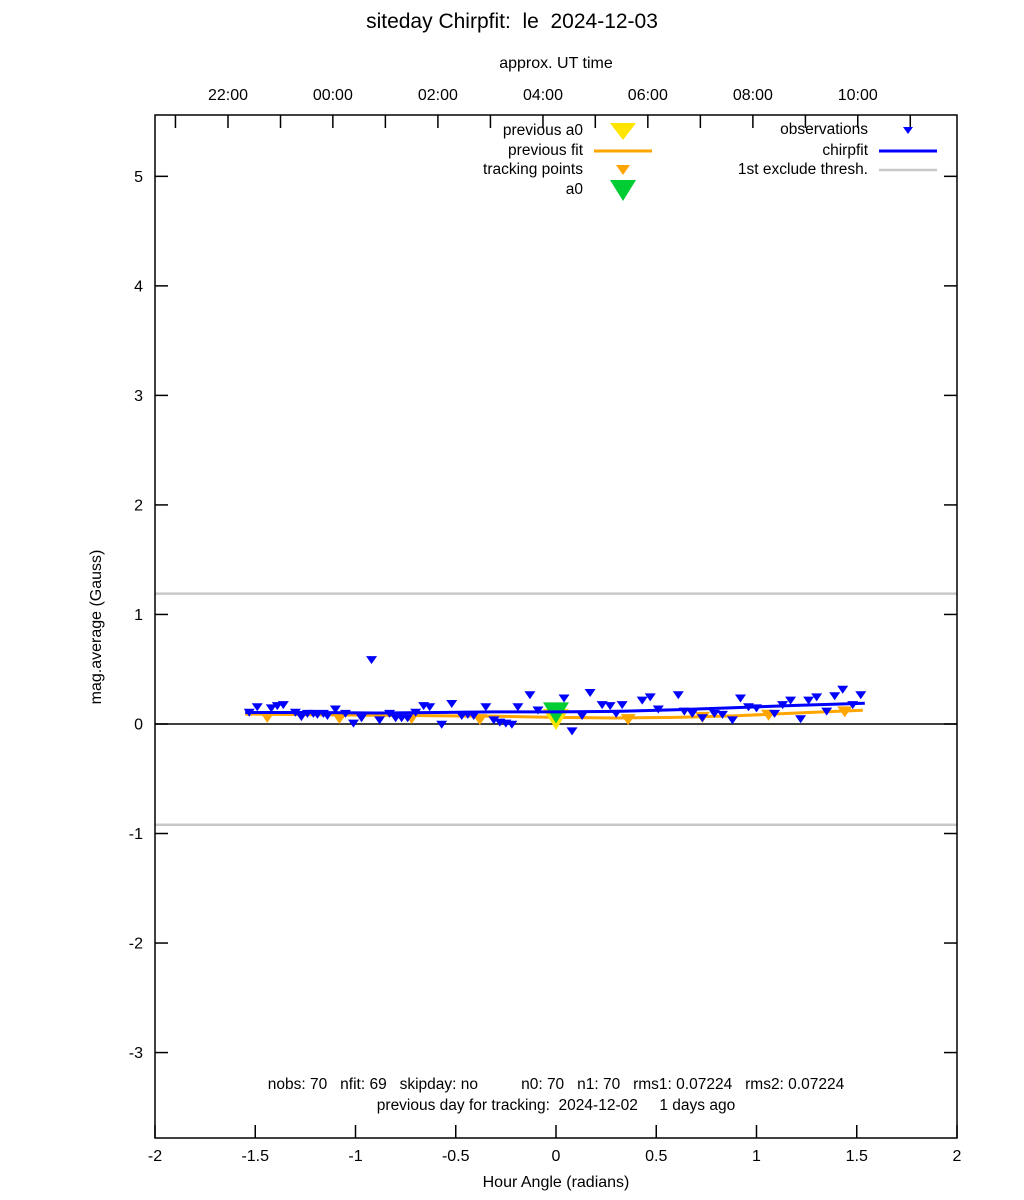 The width and height of the screenshot is (1024, 1200). What do you see at coordinates (824, 129) in the screenshot?
I see `legend-label-observations: observations` at bounding box center [824, 129].